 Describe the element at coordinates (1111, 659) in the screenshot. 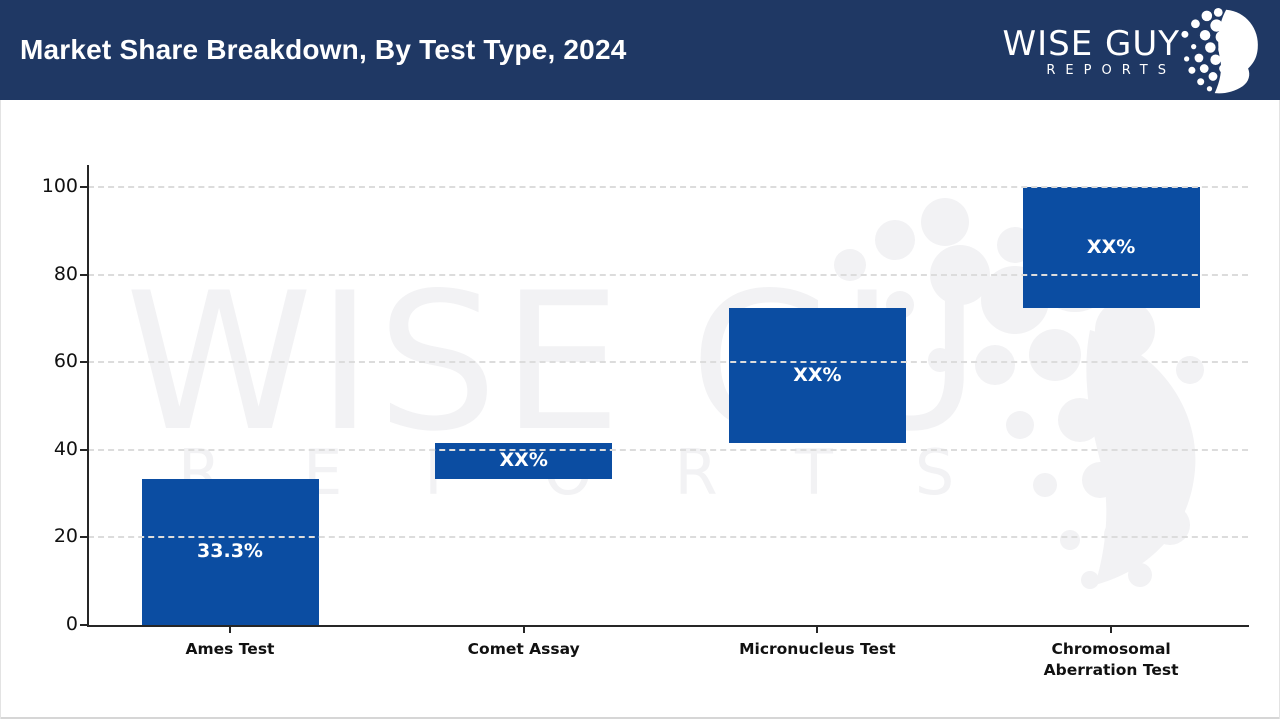

I see `x-category-label: Chromosomal Aberration Test` at that location.